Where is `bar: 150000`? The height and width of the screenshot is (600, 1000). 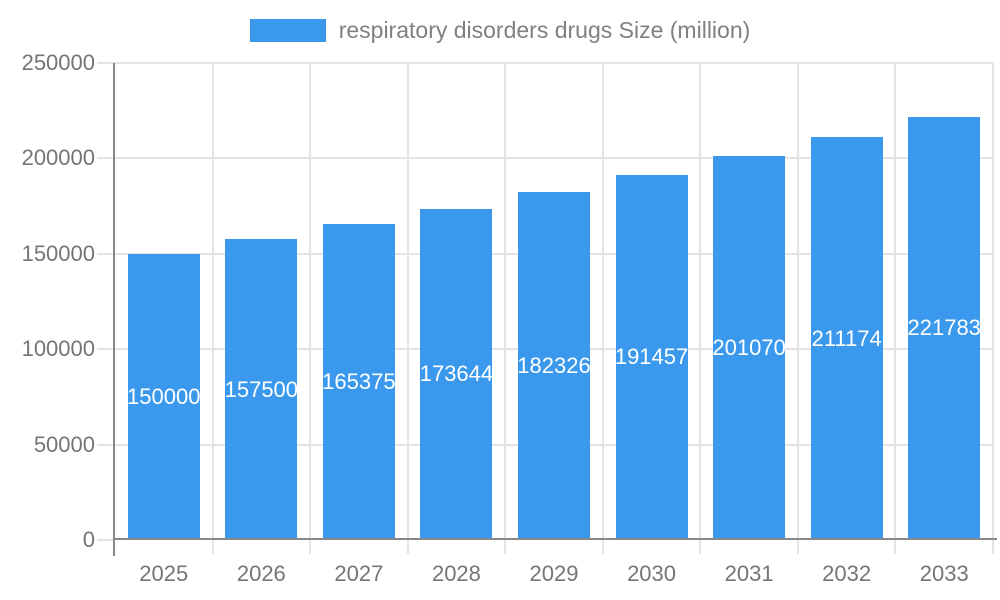
bar: 150000 is located at coordinates (163, 396).